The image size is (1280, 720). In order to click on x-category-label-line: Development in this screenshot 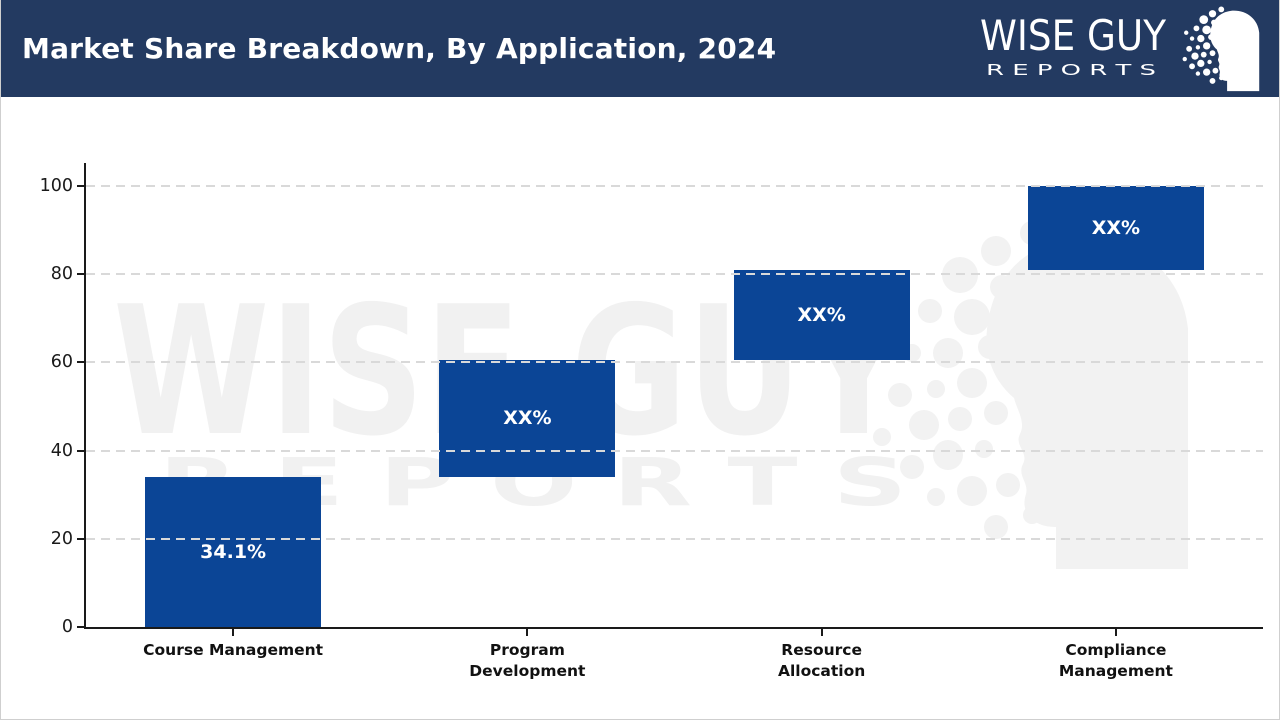, I will do `click(527, 671)`.